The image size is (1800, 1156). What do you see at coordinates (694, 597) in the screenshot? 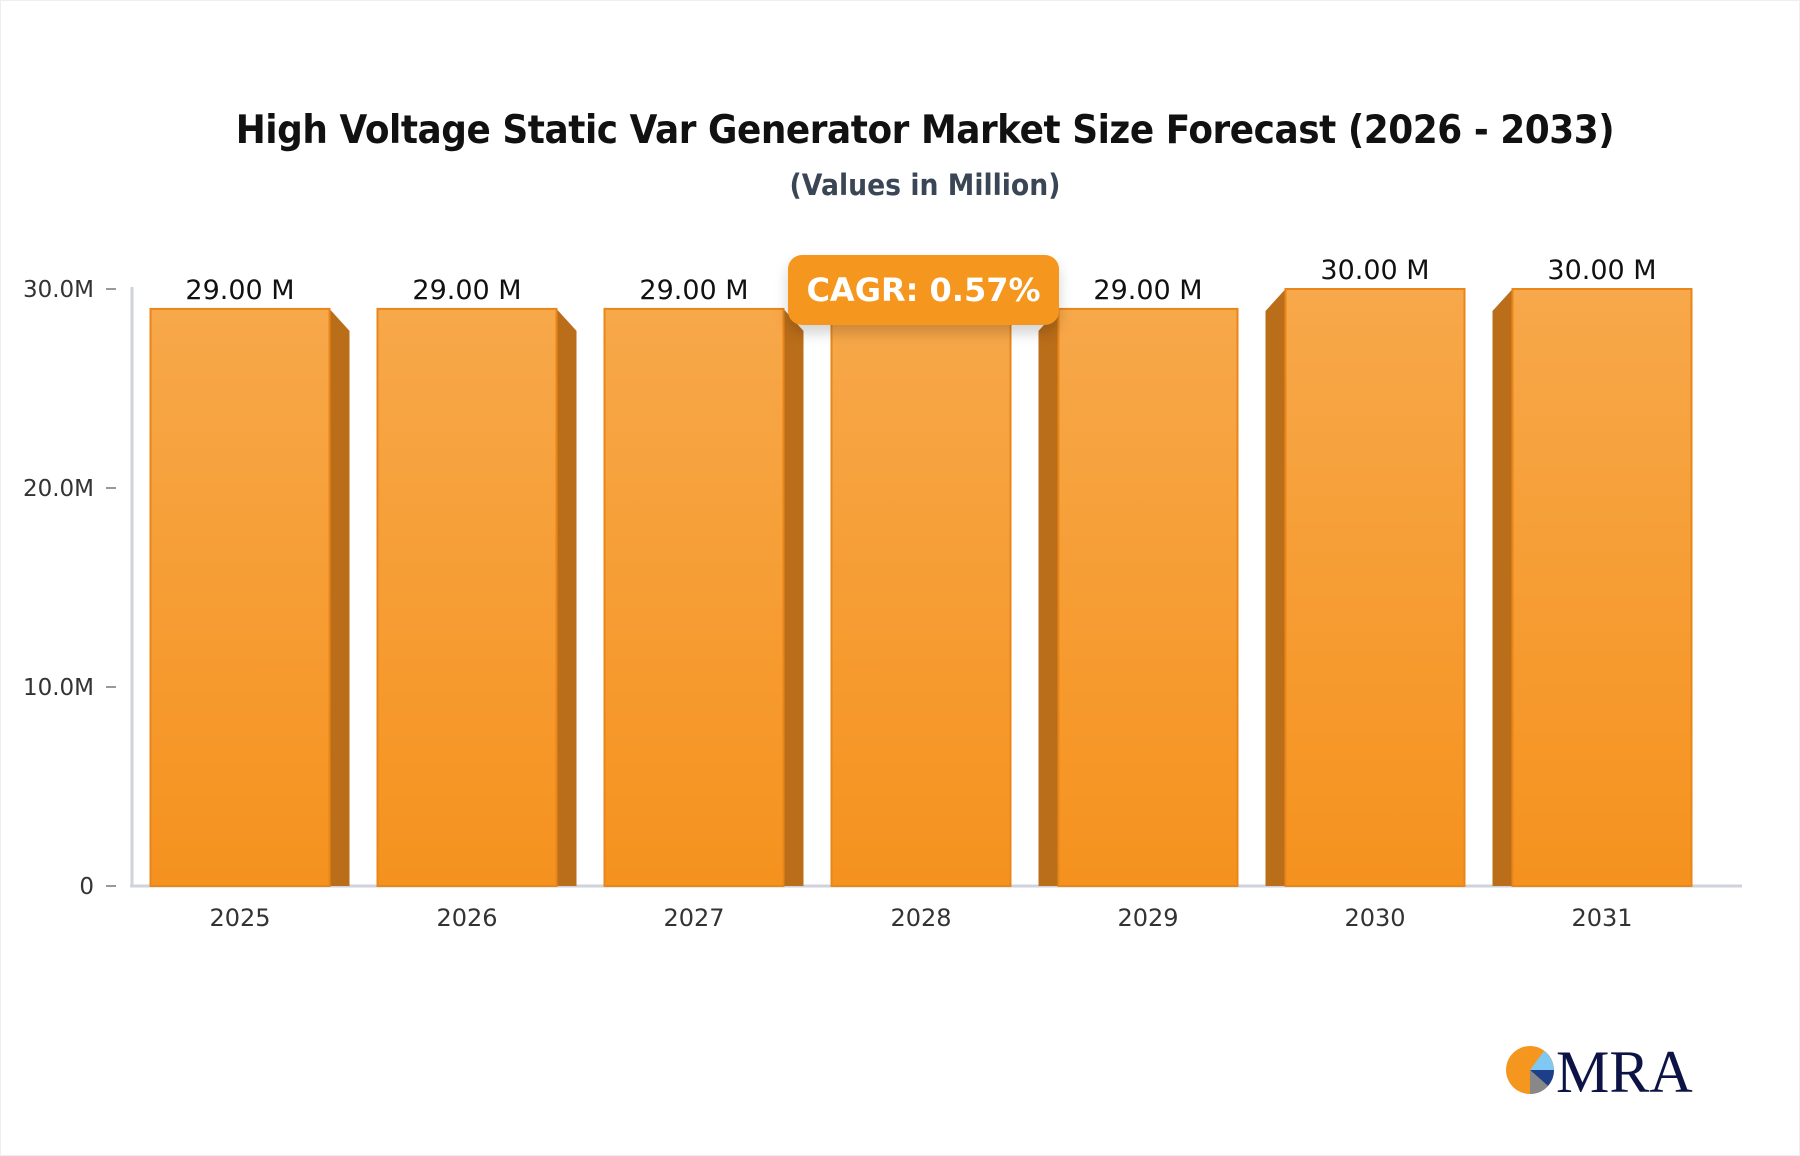
I see `bar-2027` at bounding box center [694, 597].